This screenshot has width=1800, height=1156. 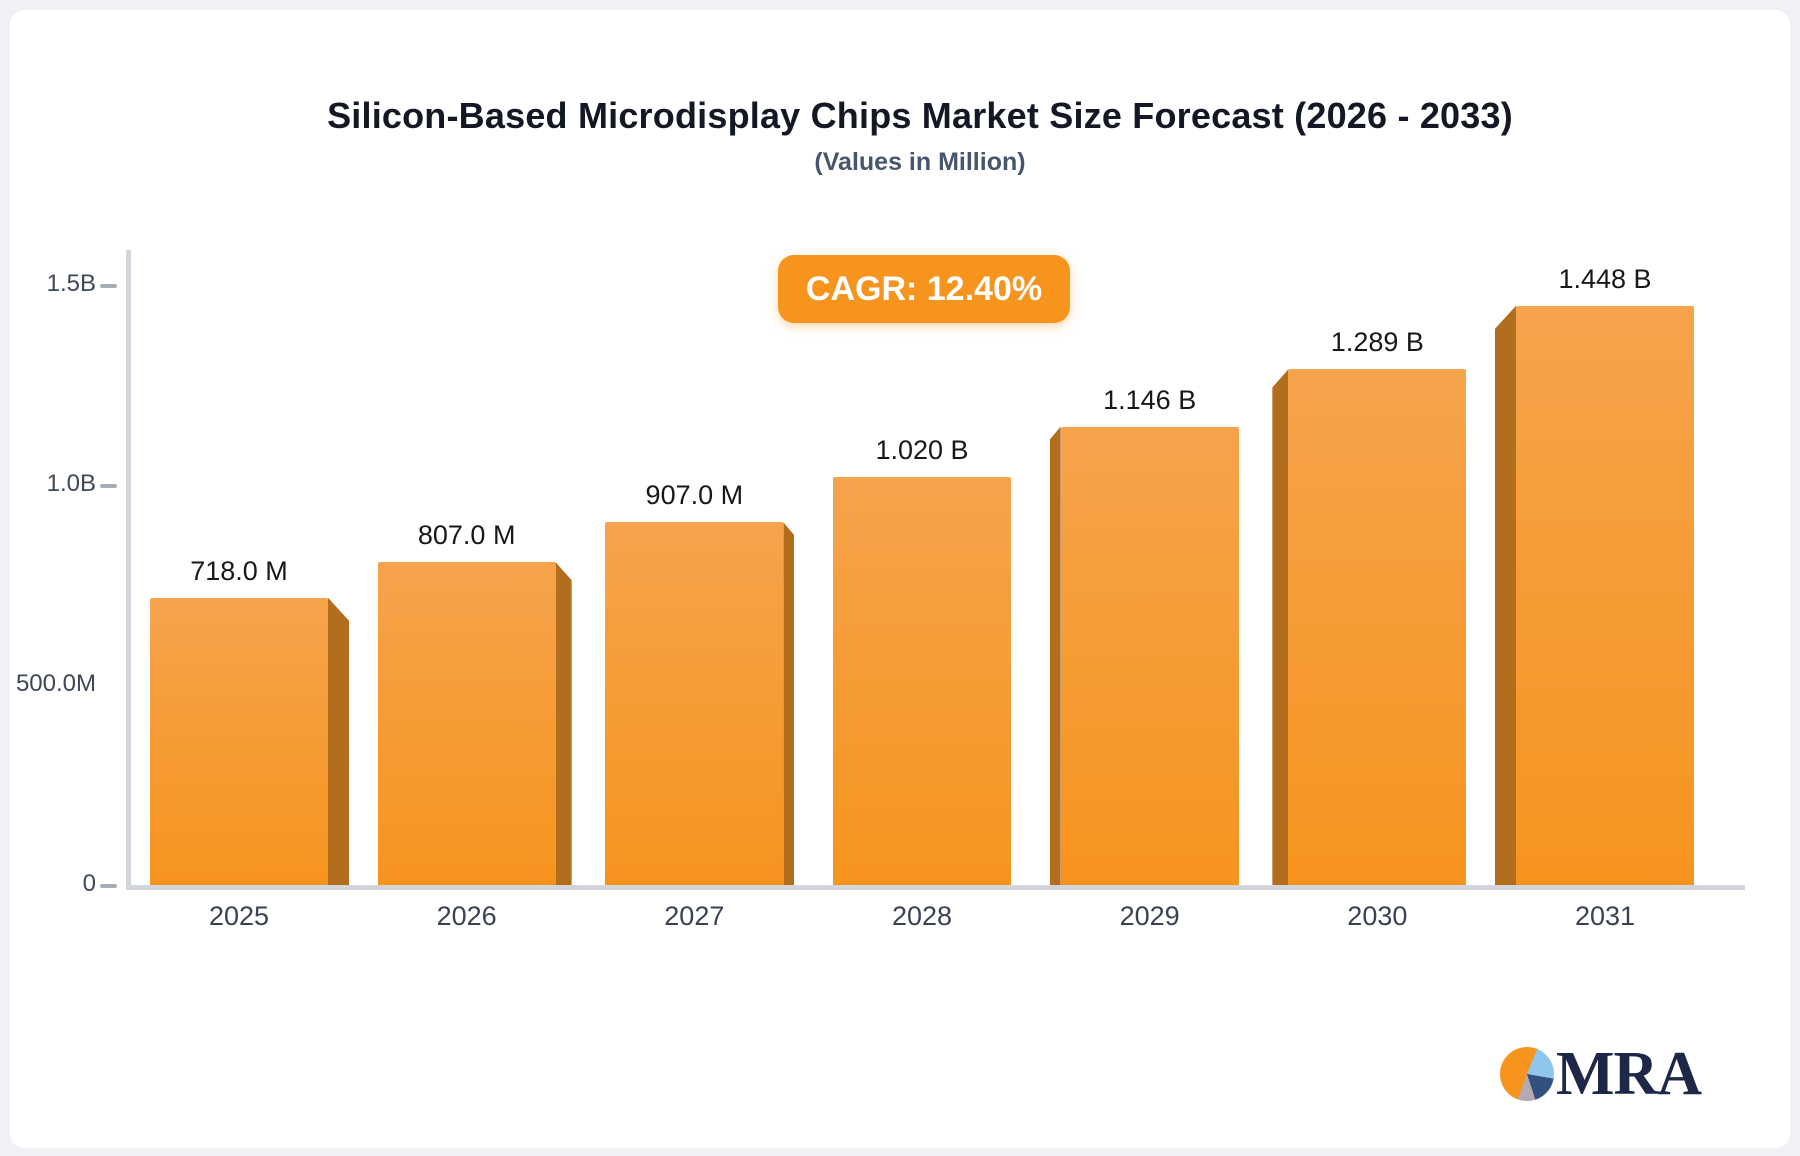 What do you see at coordinates (1605, 278) in the screenshot?
I see `bar-value-label: 1.448 B` at bounding box center [1605, 278].